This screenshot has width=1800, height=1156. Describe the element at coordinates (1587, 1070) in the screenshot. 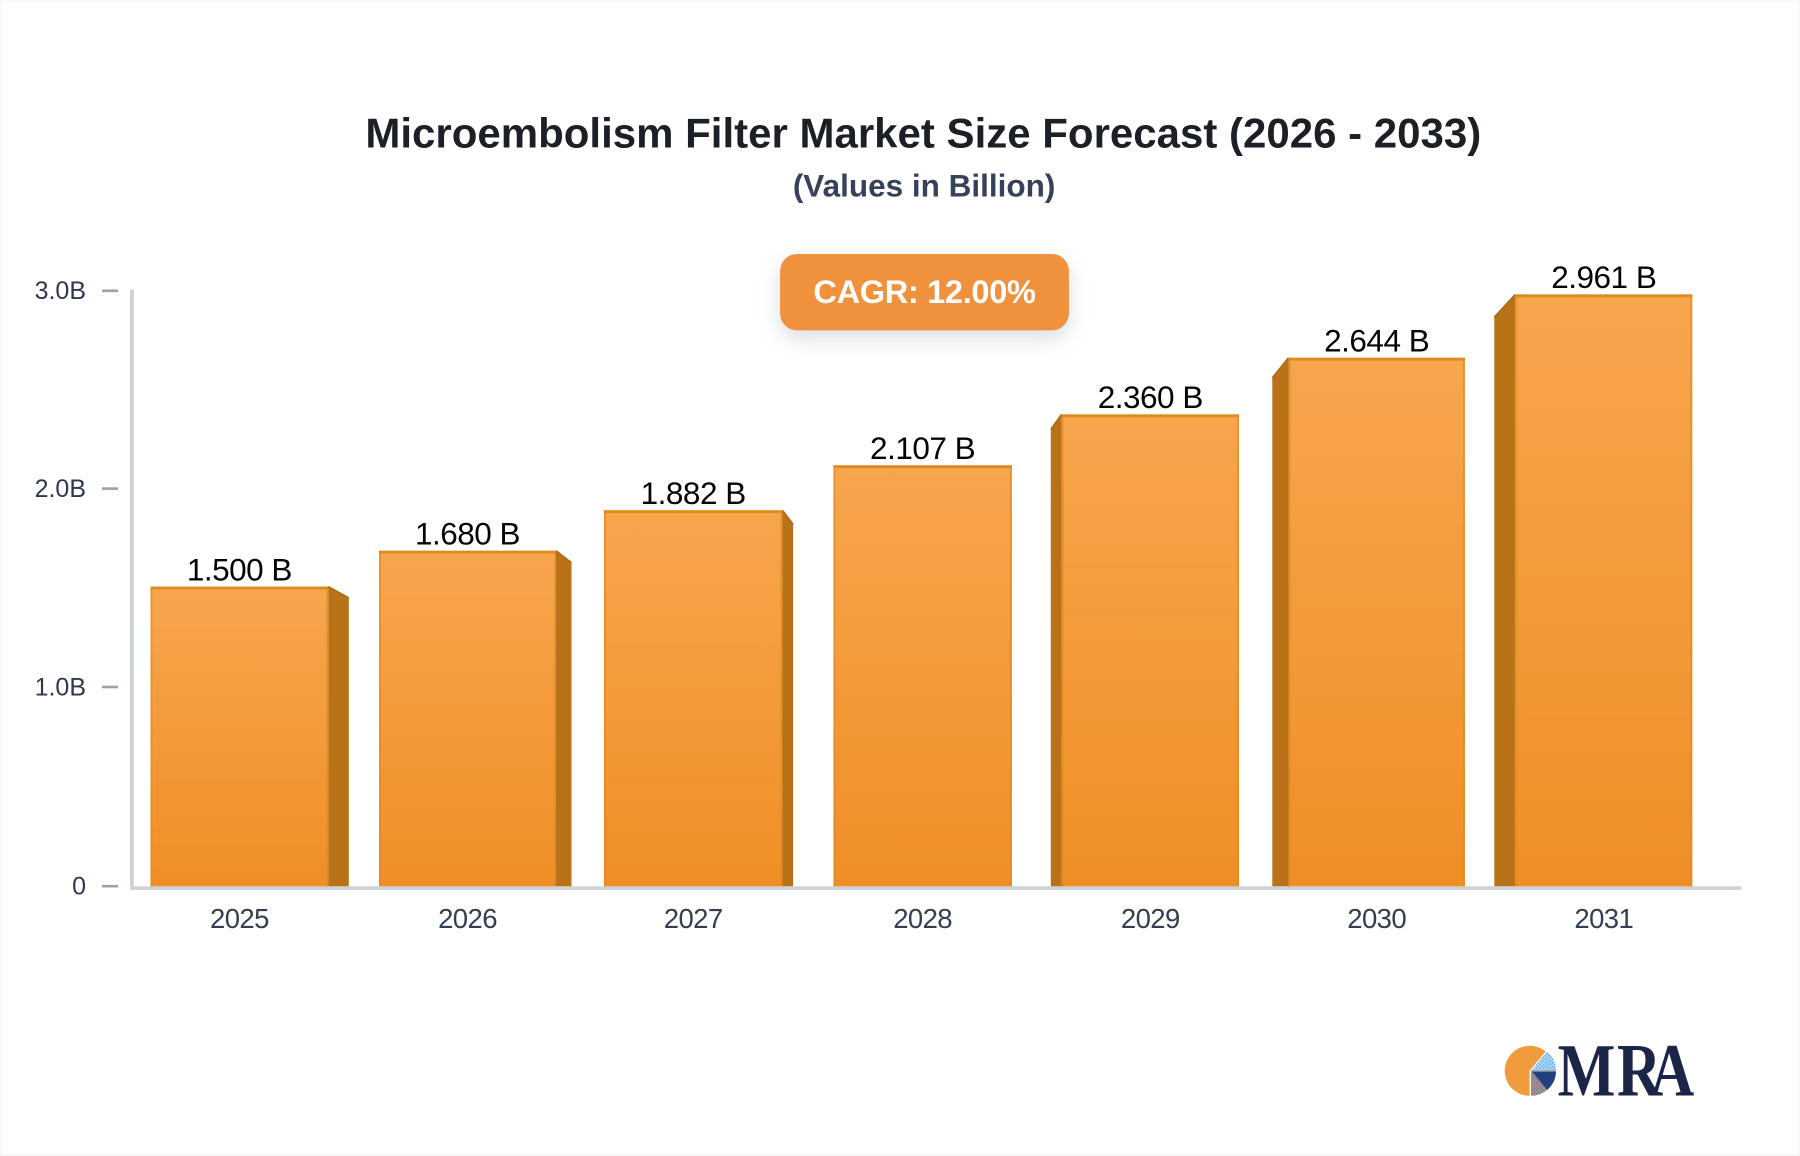

I see `svg-text: M` at that location.